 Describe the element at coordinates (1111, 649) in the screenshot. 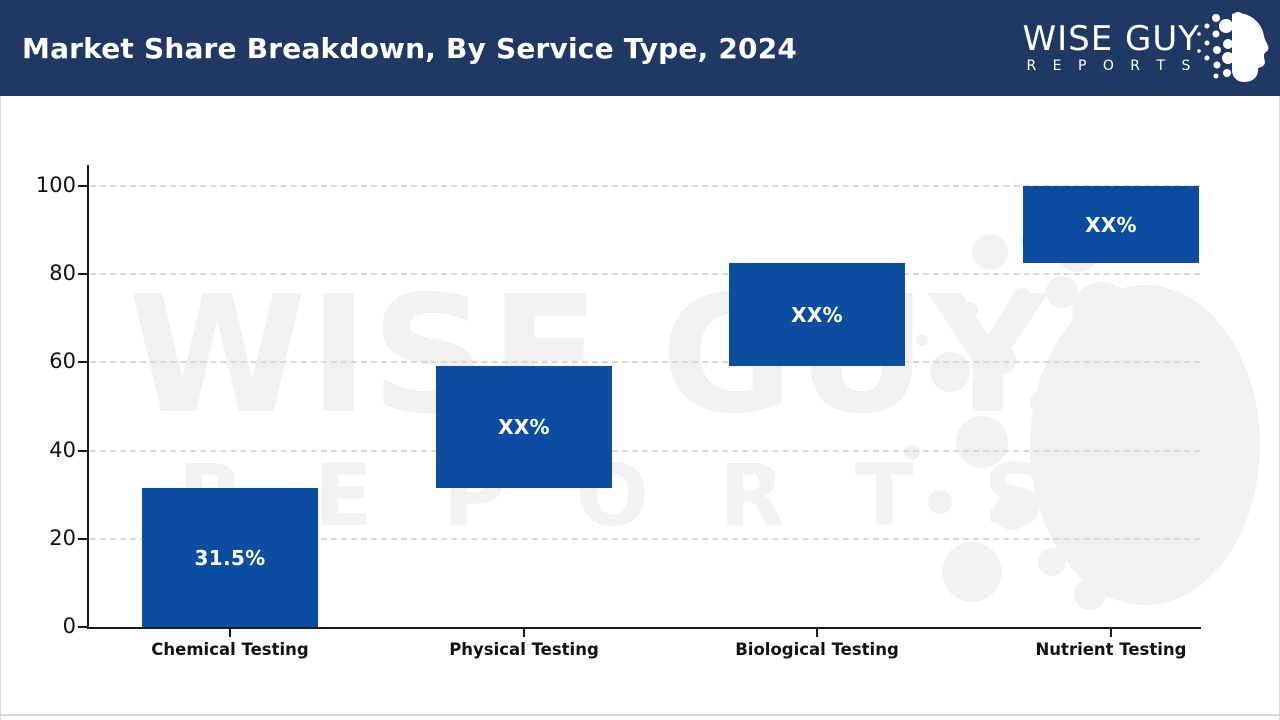

I see `x-axis-label: Nutrient Testing` at that location.